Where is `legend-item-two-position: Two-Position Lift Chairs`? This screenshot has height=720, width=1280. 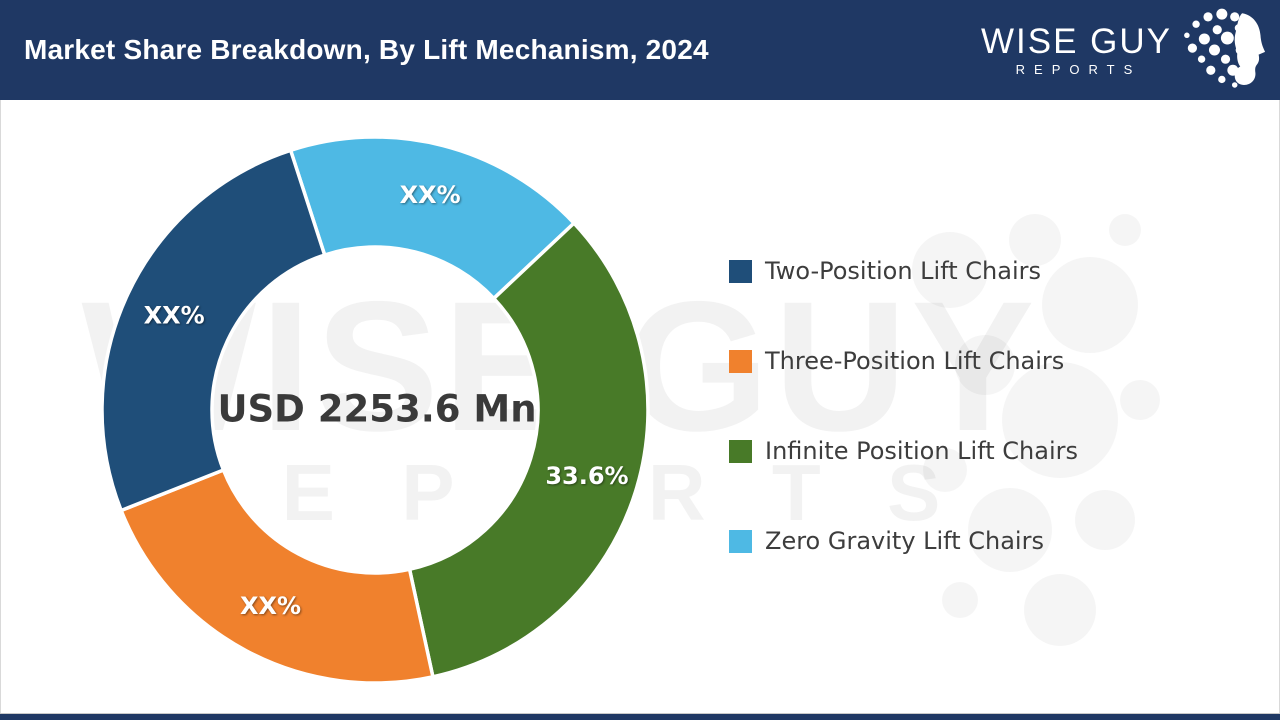
legend-item-two-position: Two-Position Lift Chairs is located at coordinates (903, 271).